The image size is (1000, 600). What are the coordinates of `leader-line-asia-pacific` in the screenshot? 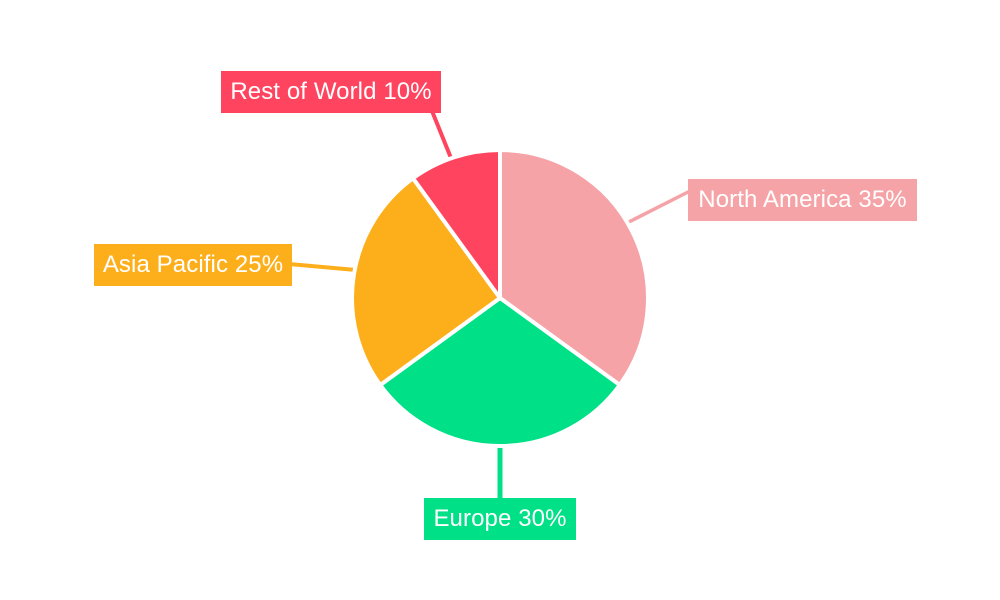 It's located at (322, 267).